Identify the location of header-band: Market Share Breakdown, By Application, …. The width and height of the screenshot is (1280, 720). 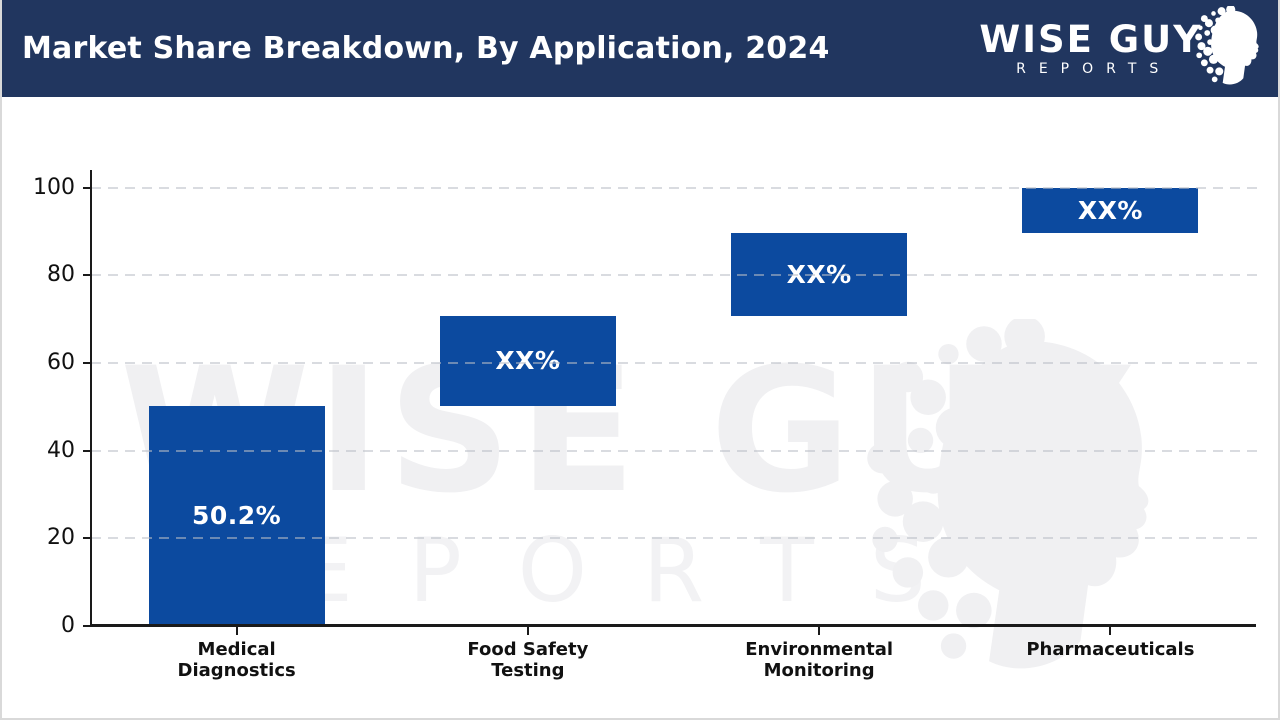
(640, 48).